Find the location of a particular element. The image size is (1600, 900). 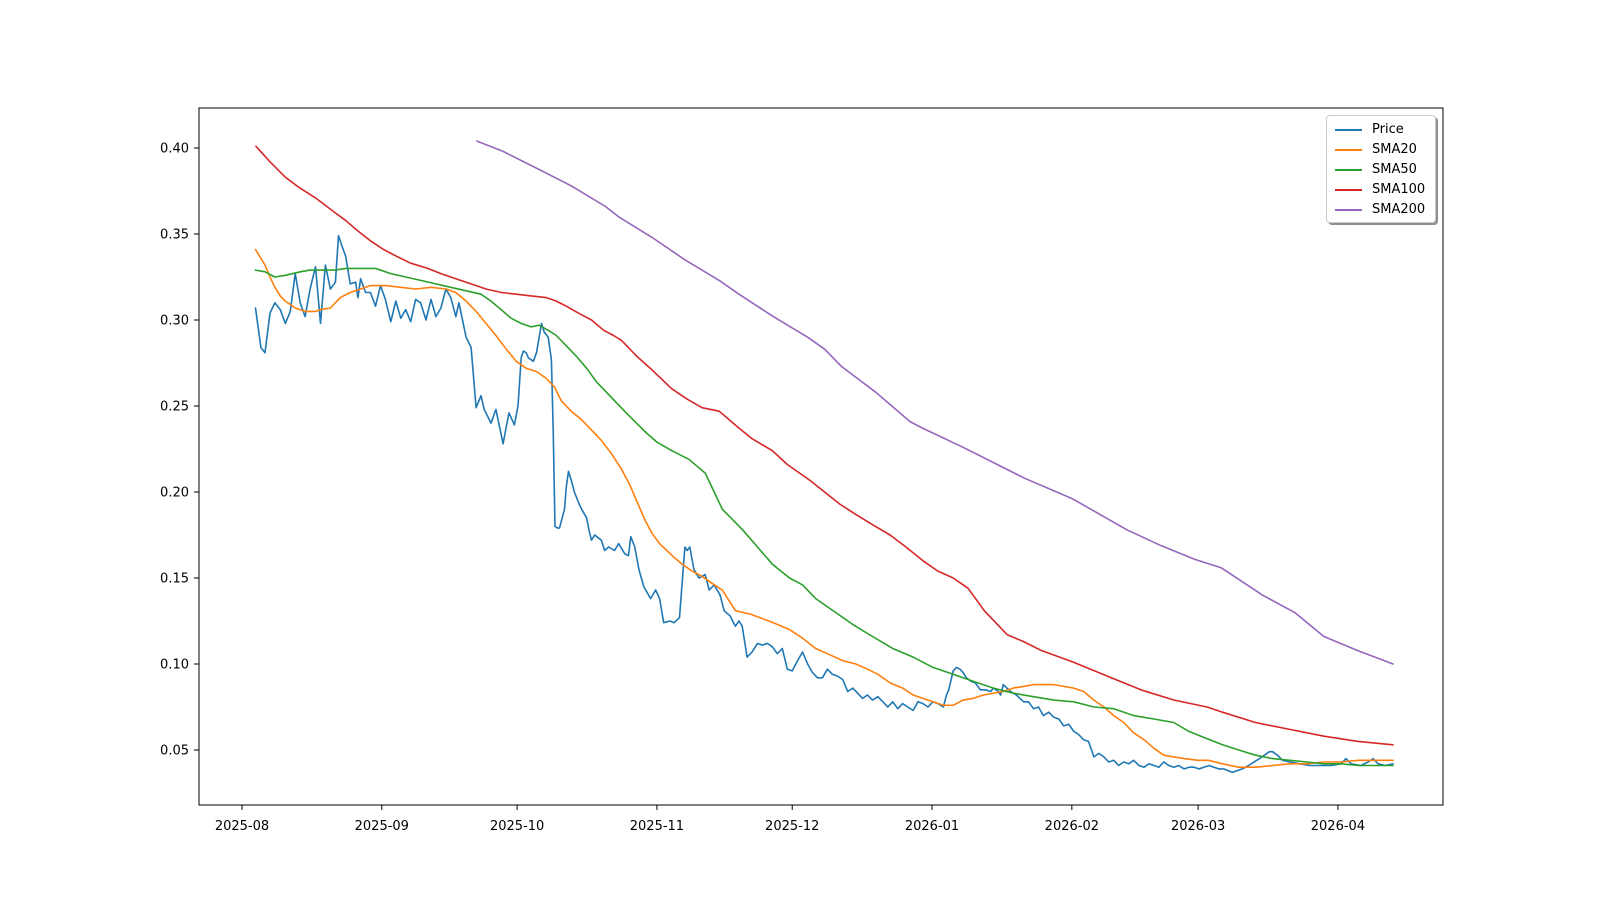

legend-item-sma100: SMA100 is located at coordinates (1381, 190).